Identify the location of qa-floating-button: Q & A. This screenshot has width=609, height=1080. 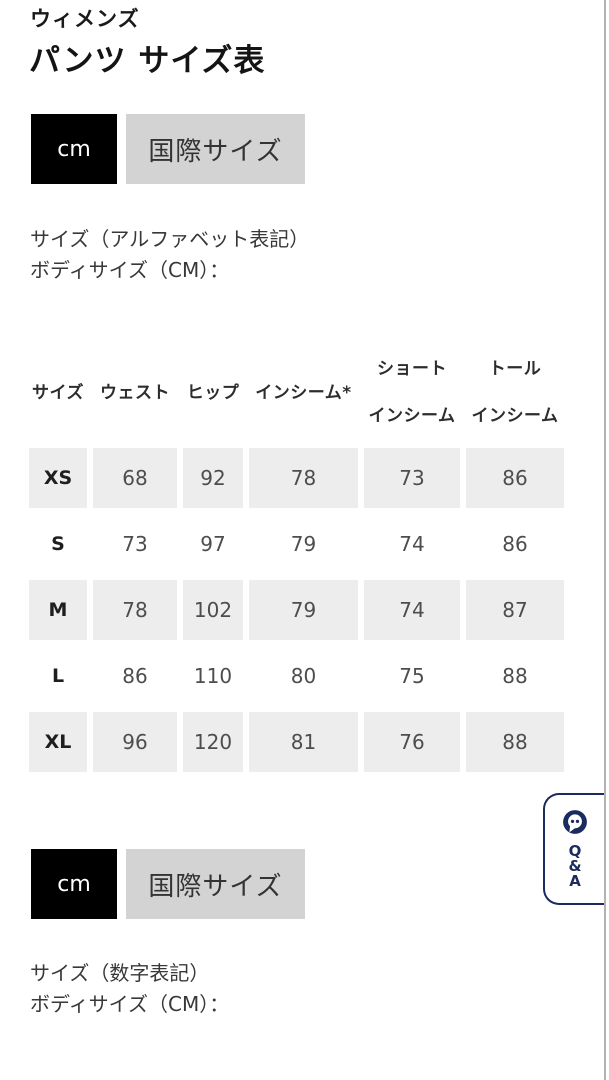
(574, 849).